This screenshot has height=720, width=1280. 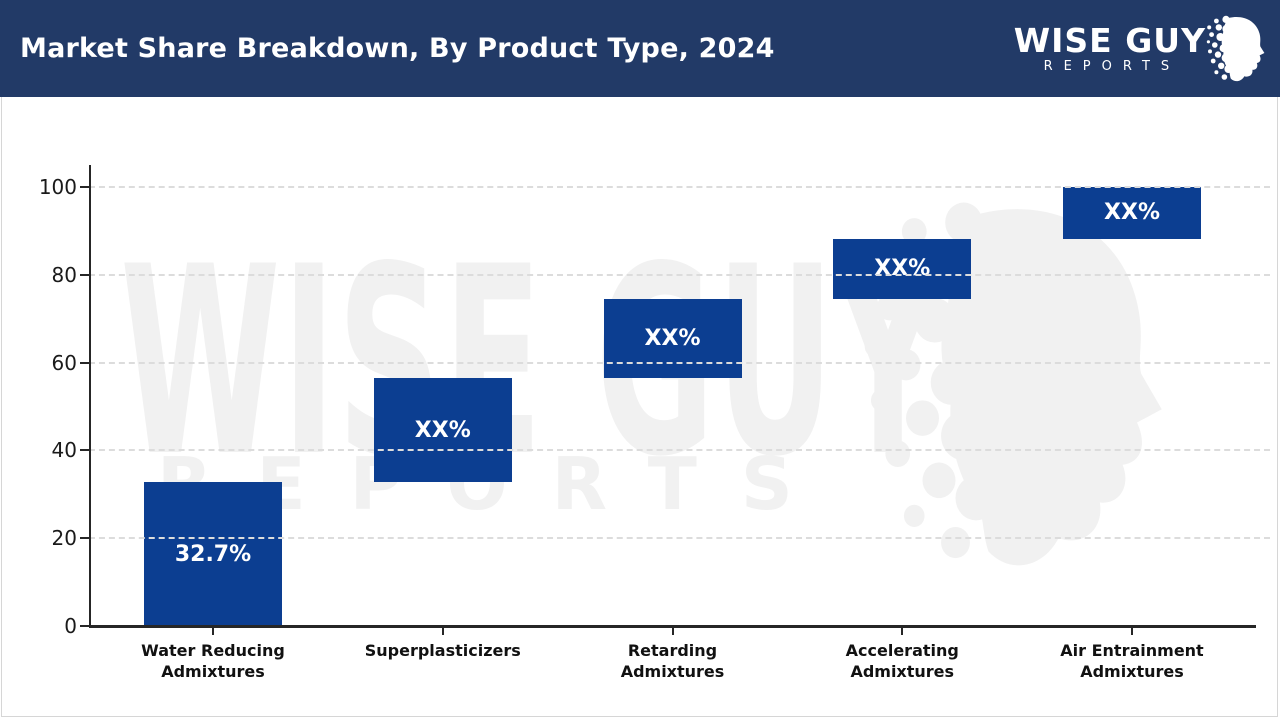 I want to click on bar-value-label: 32.7%, so click(x=213, y=554).